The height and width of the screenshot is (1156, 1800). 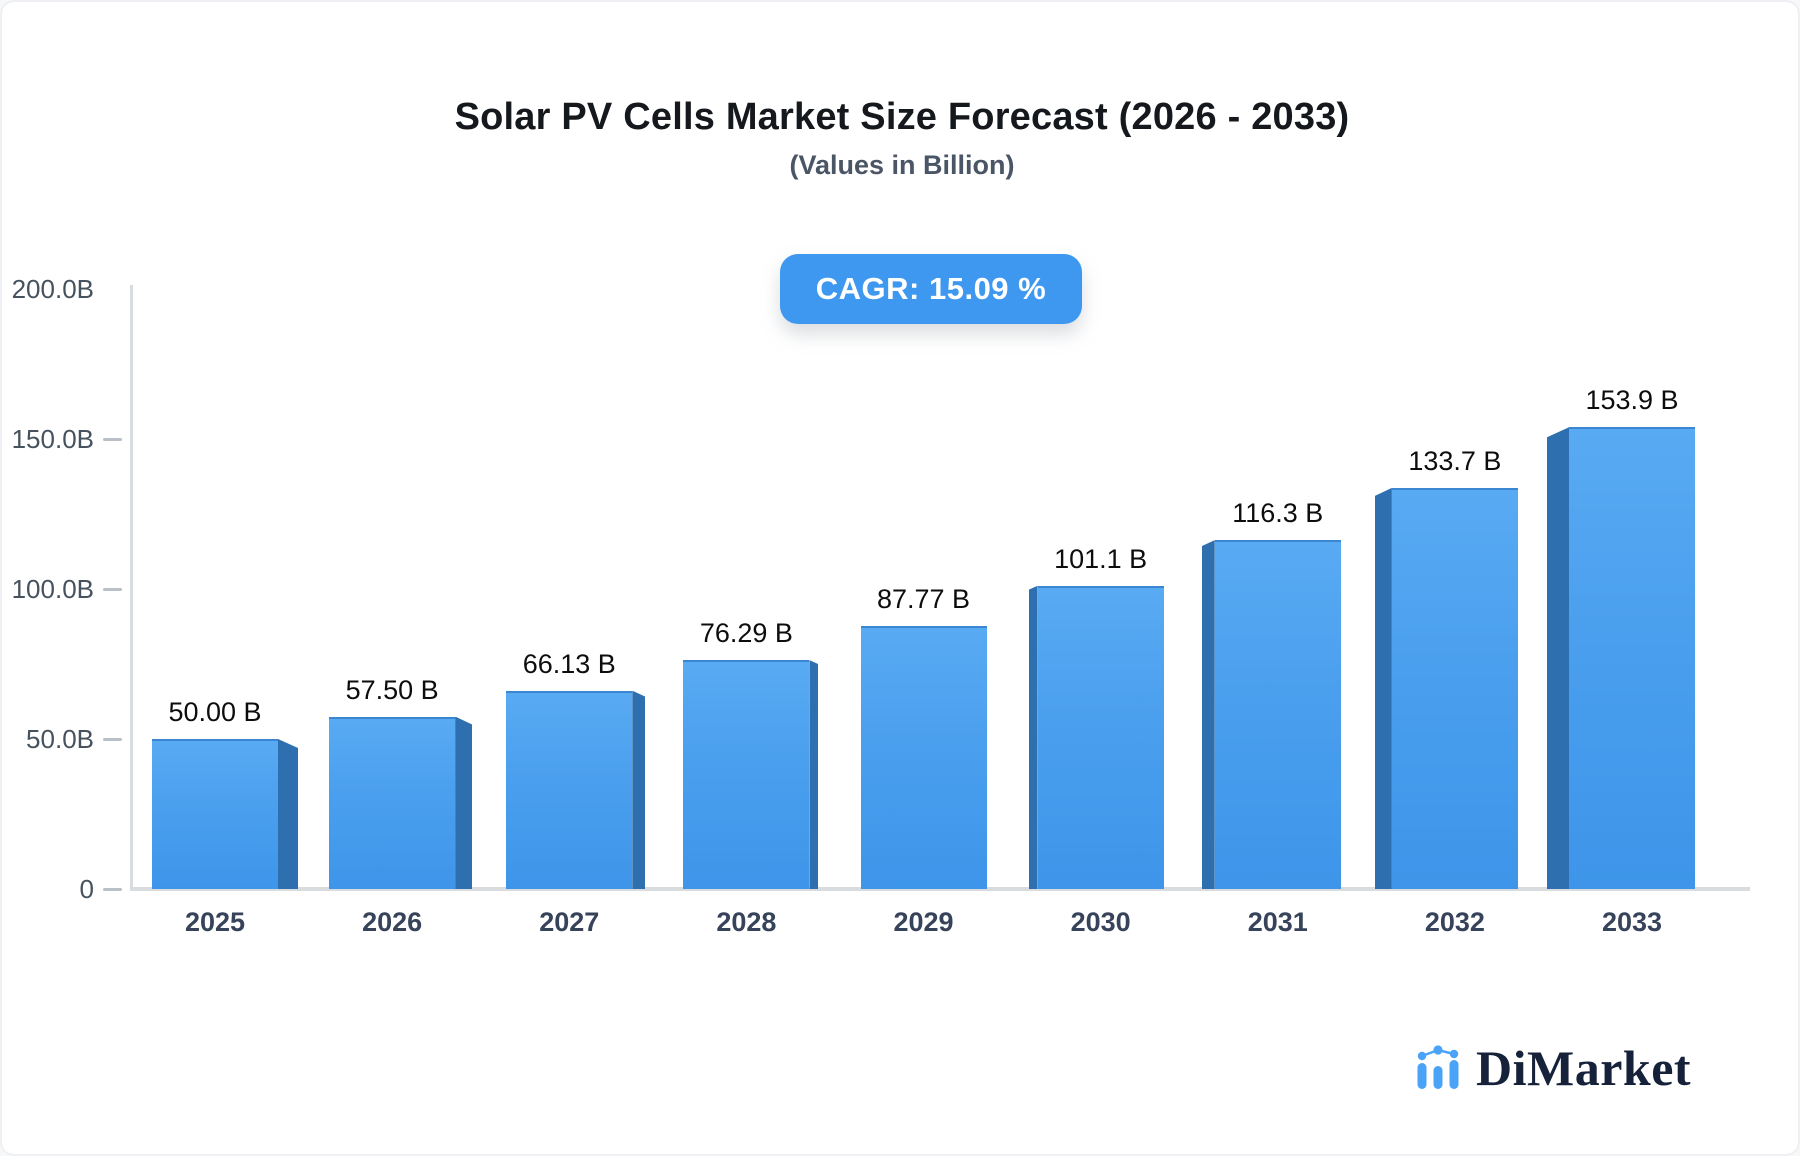 What do you see at coordinates (940, 889) in the screenshot?
I see `x-axis-line` at bounding box center [940, 889].